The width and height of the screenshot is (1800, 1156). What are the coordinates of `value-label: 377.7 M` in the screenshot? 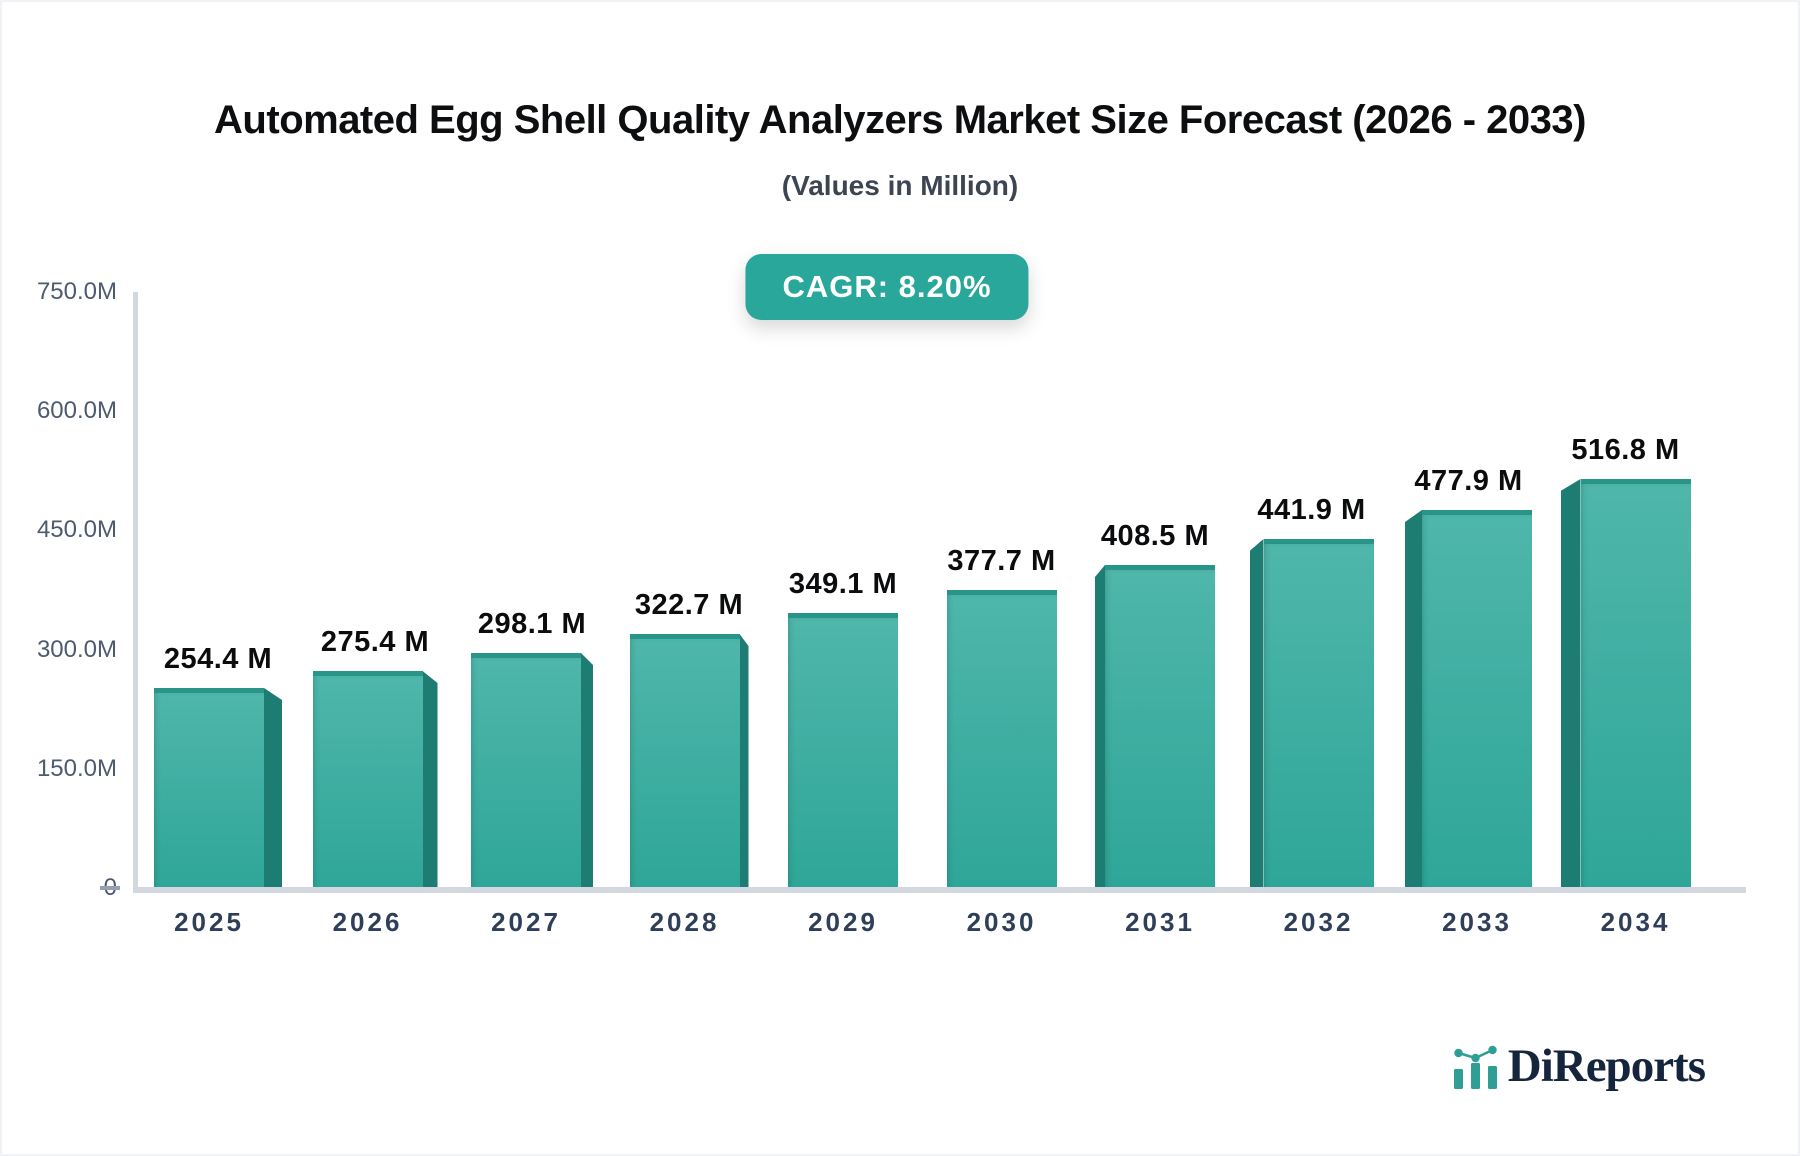 It's located at (1001, 561).